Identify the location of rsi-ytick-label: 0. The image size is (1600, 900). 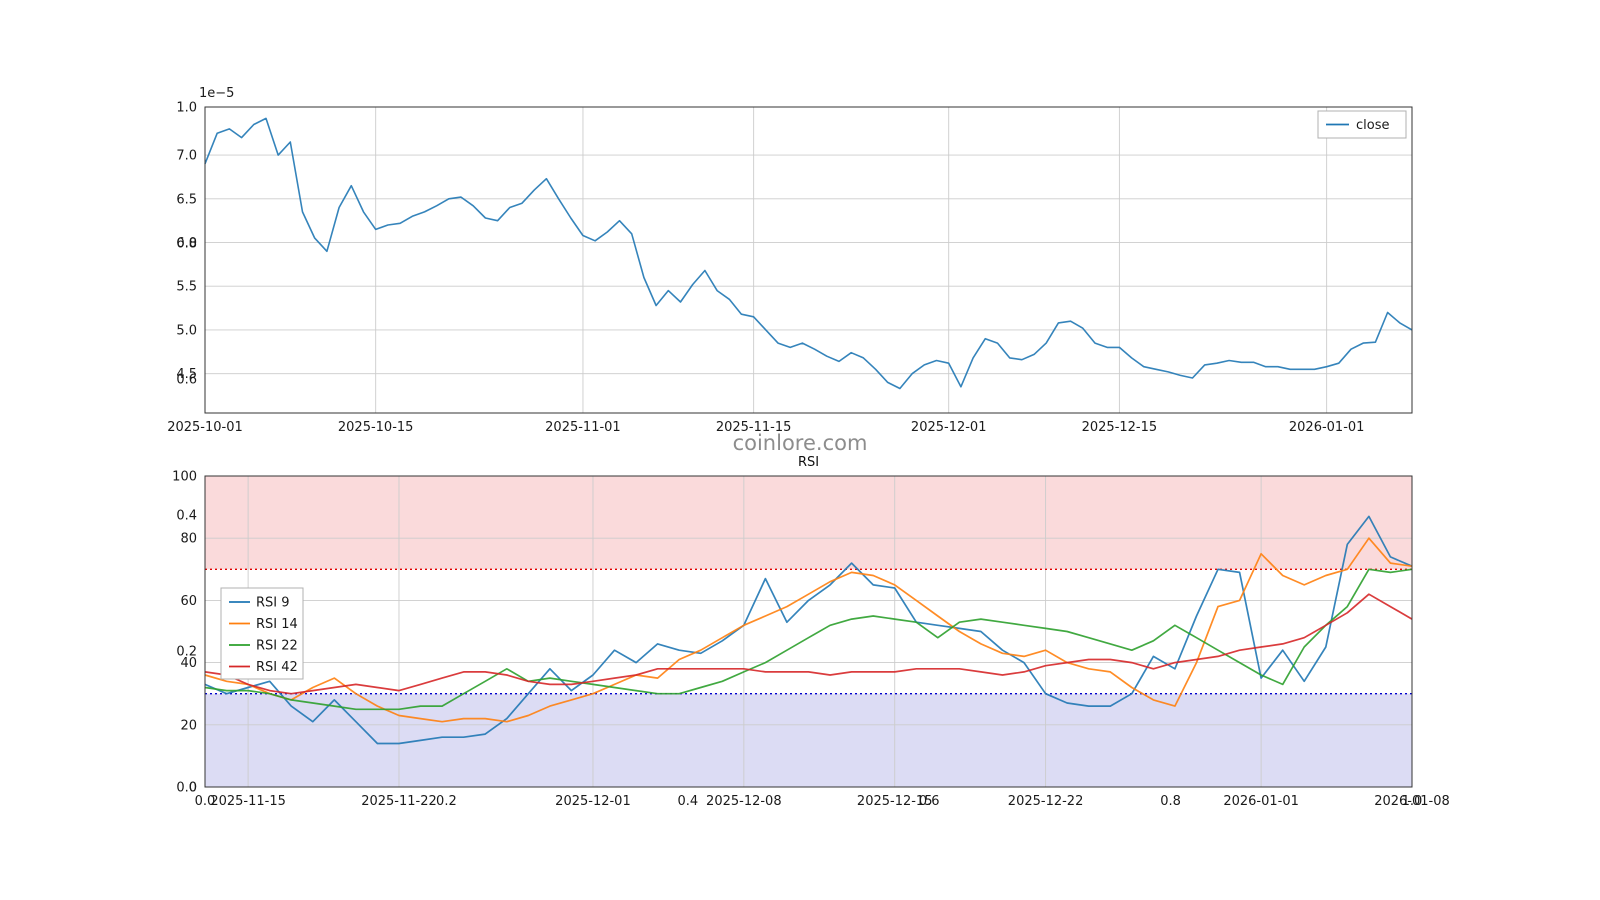
(193, 788).